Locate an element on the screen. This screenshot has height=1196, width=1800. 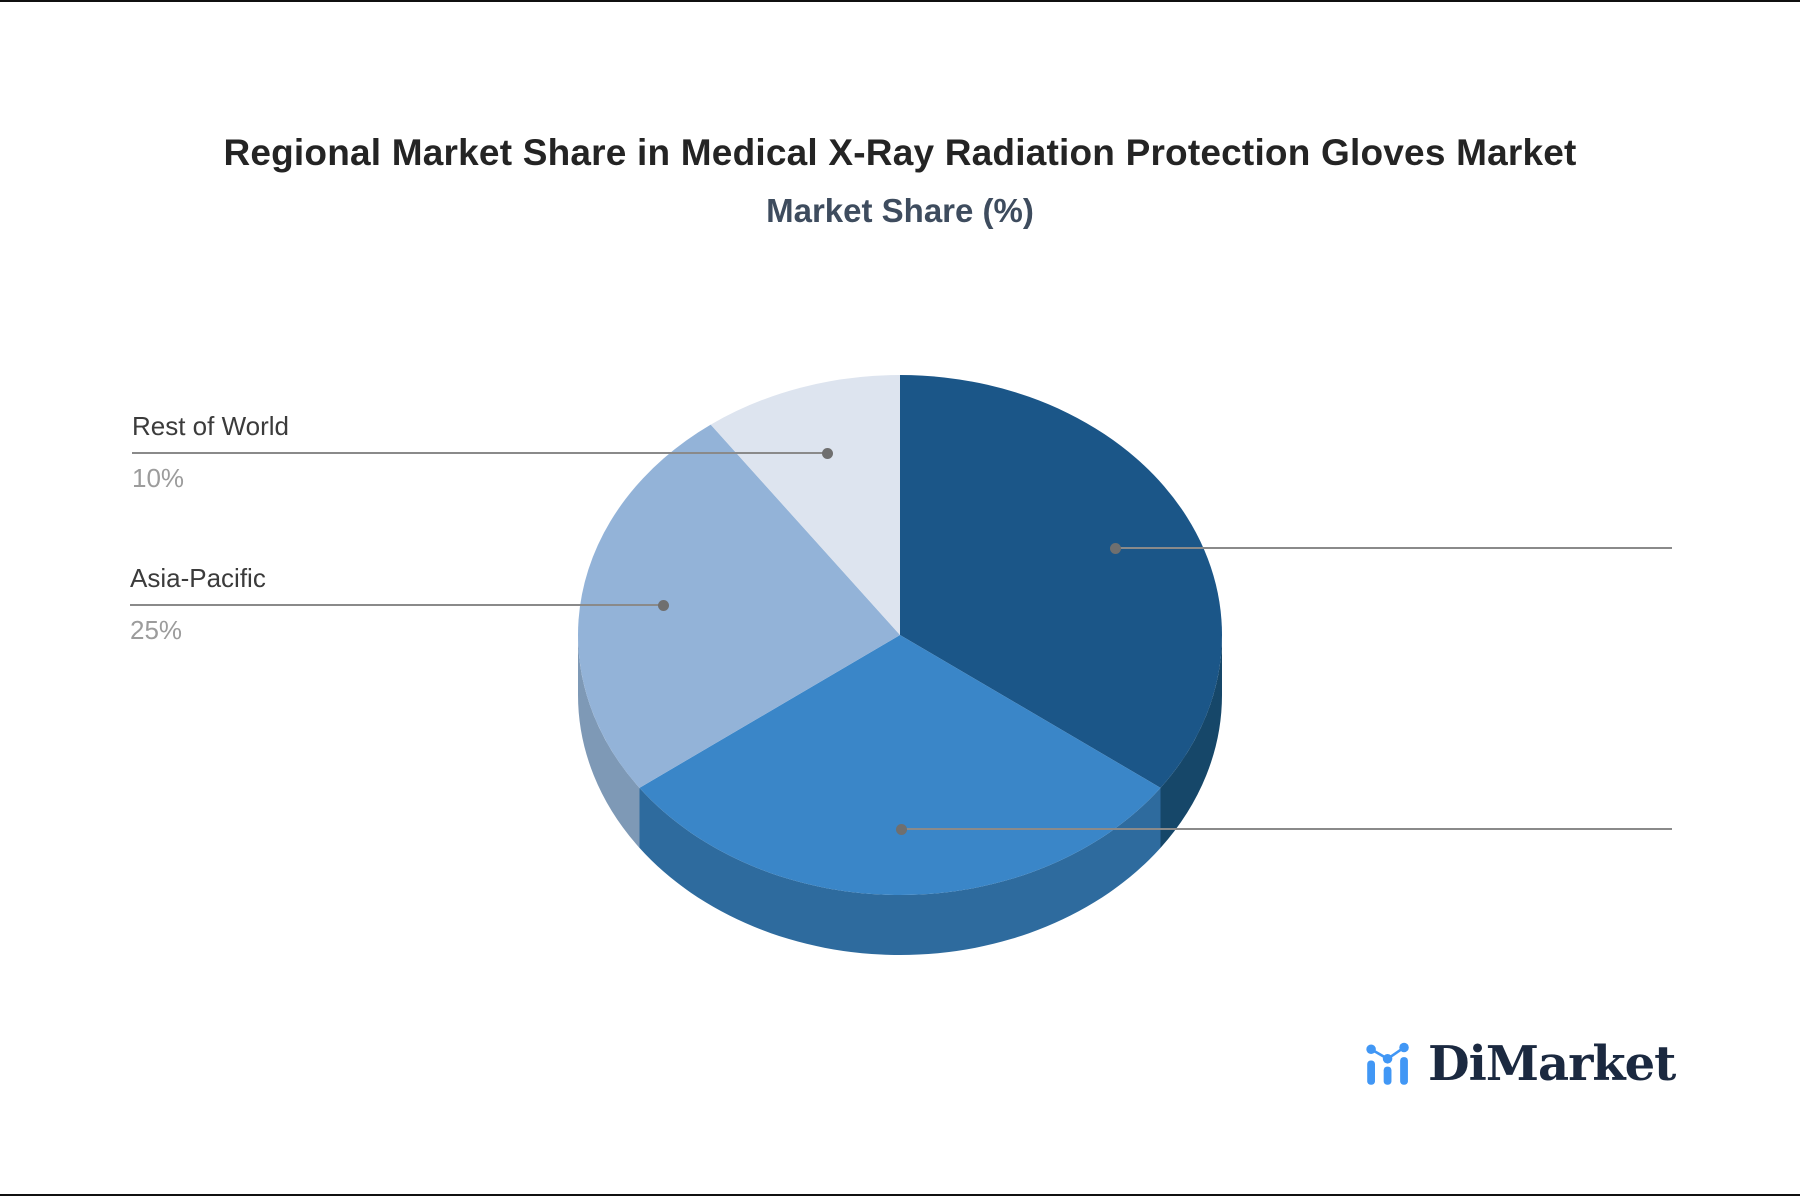
slice-label: Rest of World is located at coordinates (211, 426).